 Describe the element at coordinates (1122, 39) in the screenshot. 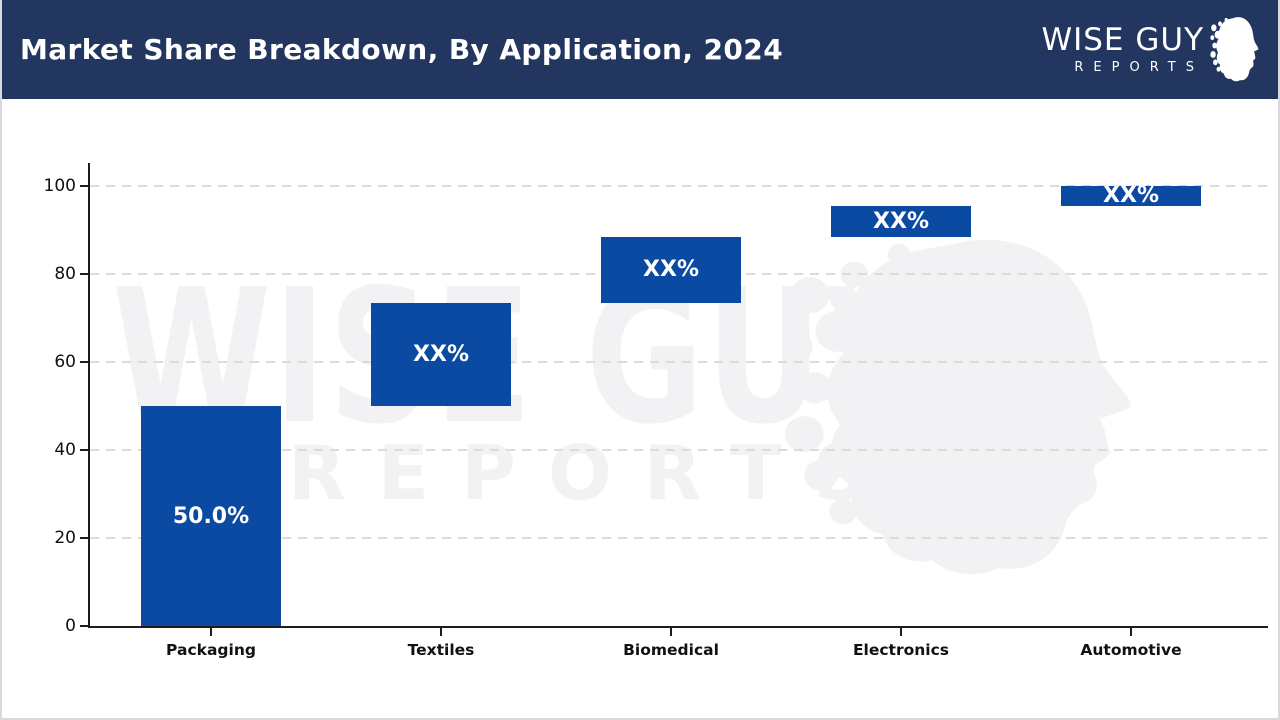

I see `logo-wordmark: WISE GUY` at that location.